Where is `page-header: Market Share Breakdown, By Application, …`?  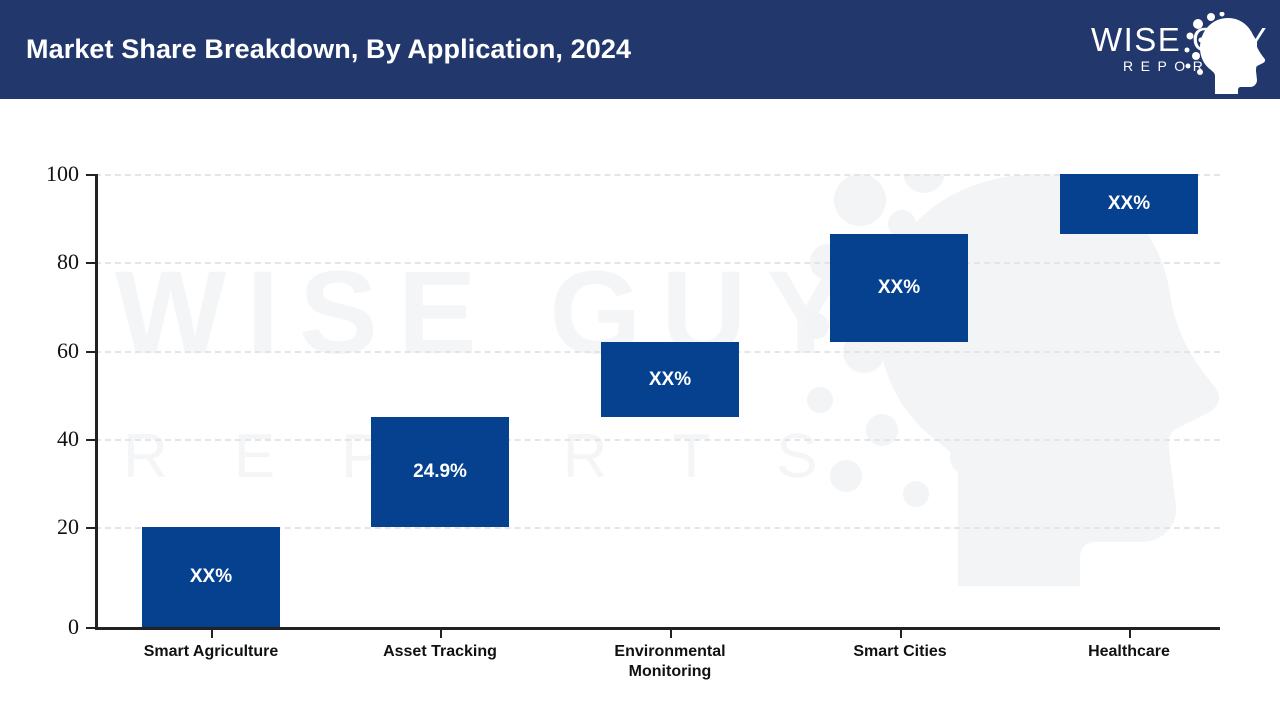
page-header: Market Share Breakdown, By Application, … is located at coordinates (640, 49).